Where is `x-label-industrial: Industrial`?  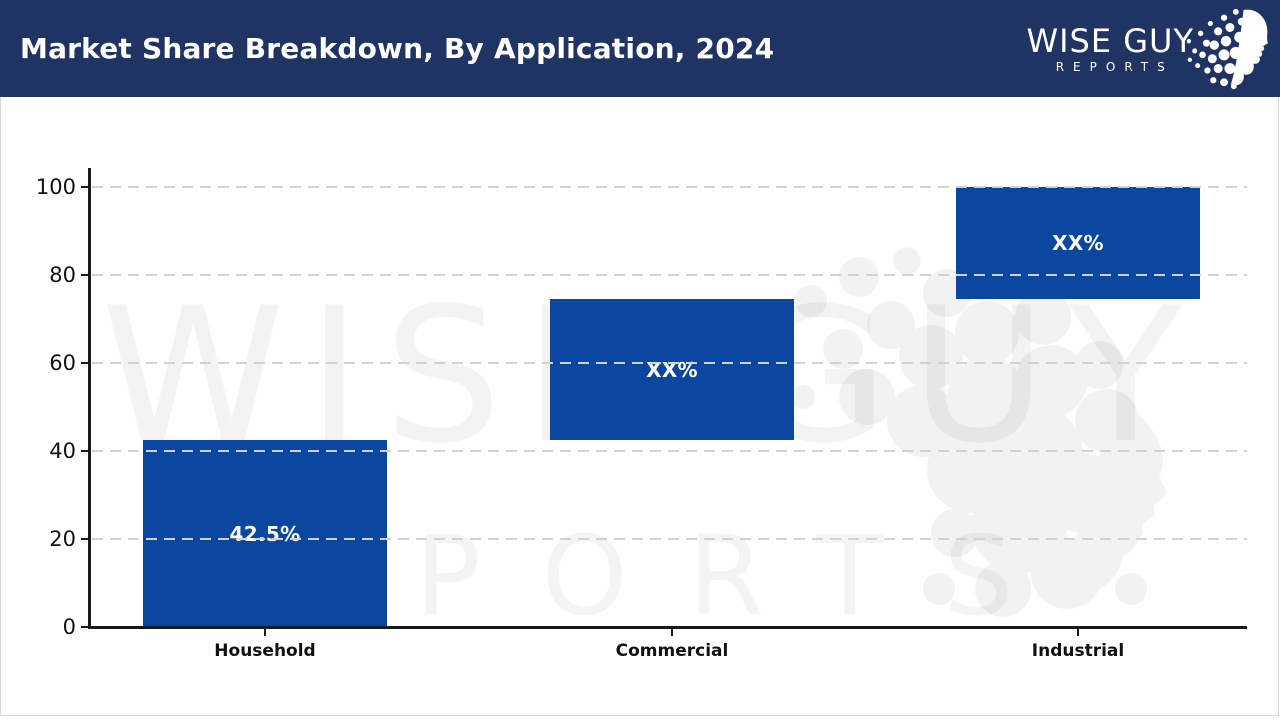 x-label-industrial: Industrial is located at coordinates (1078, 651).